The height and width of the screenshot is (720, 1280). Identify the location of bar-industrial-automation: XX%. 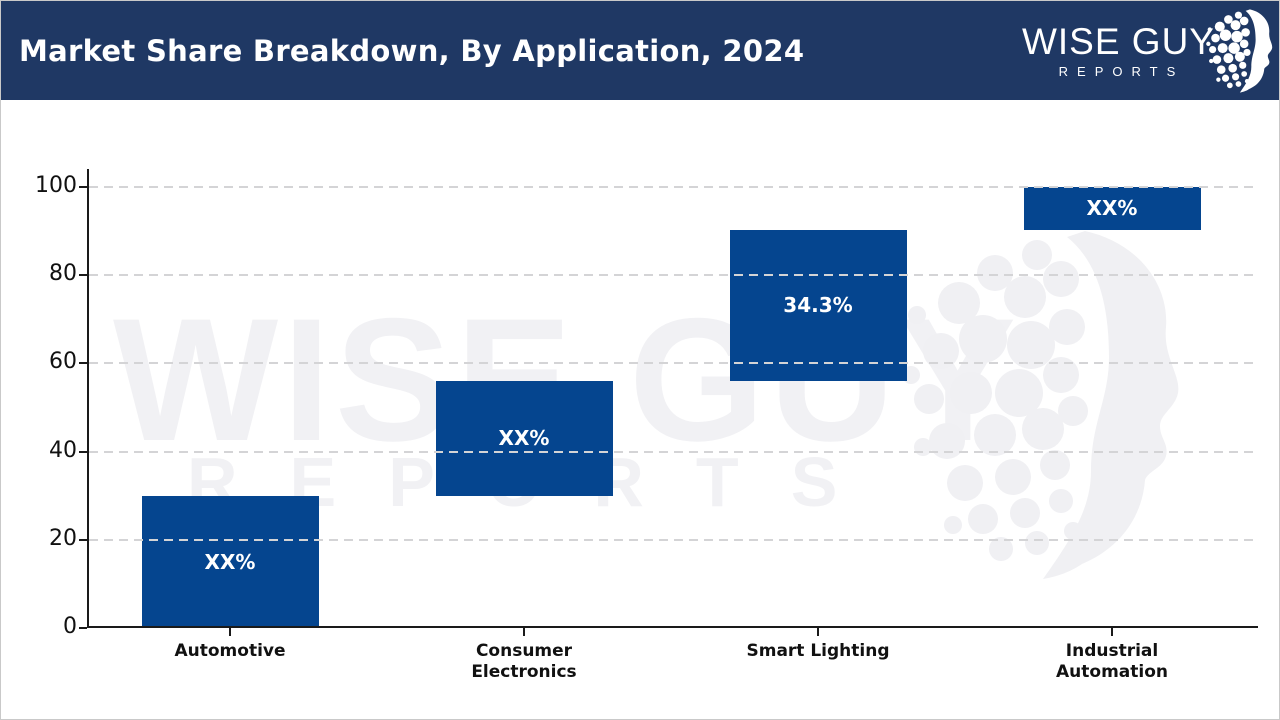
(1112, 208).